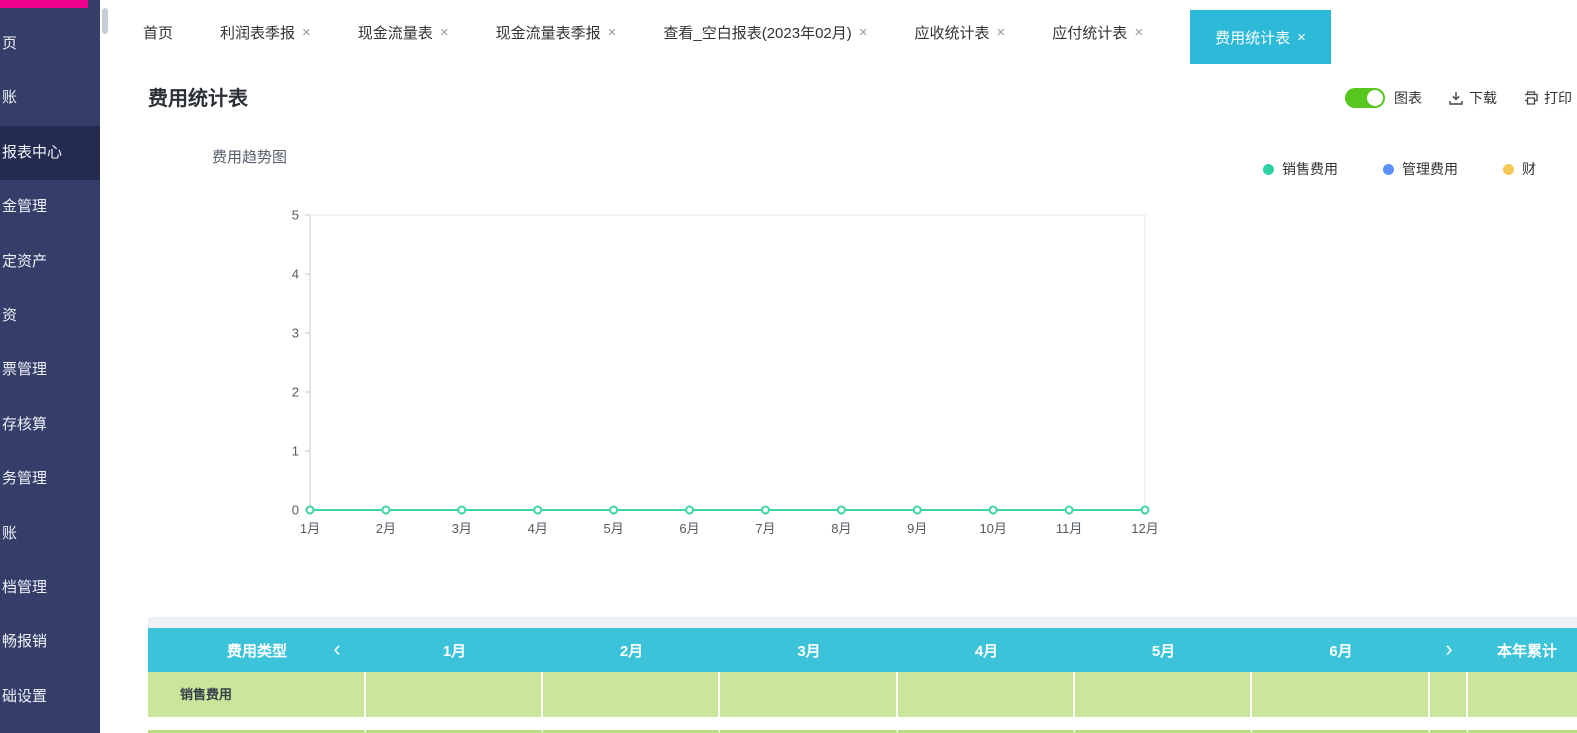 This screenshot has width=1577, height=733. What do you see at coordinates (1531, 98) in the screenshot?
I see `print-icon` at bounding box center [1531, 98].